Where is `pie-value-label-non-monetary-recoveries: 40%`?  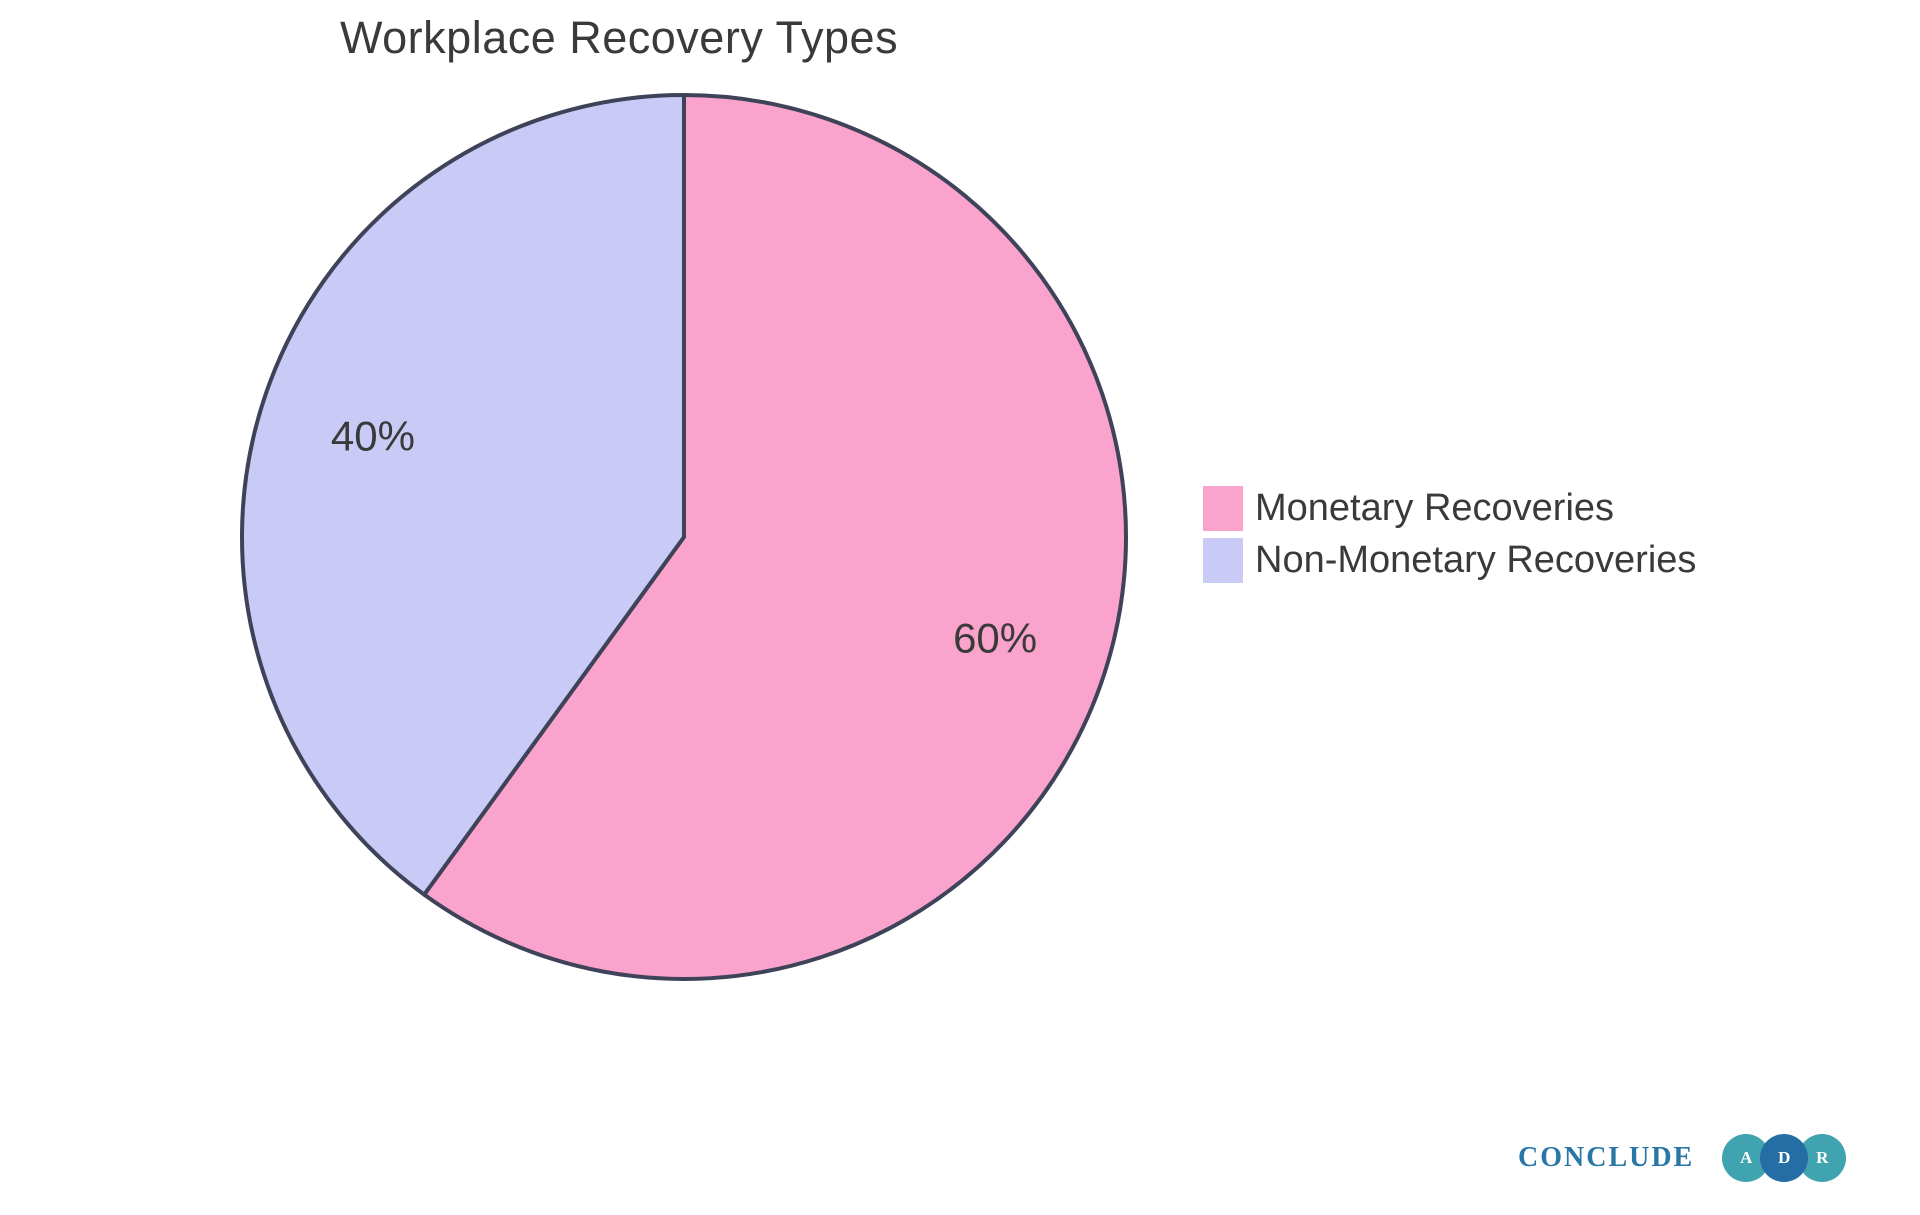 pie-value-label-non-monetary-recoveries: 40% is located at coordinates (373, 435).